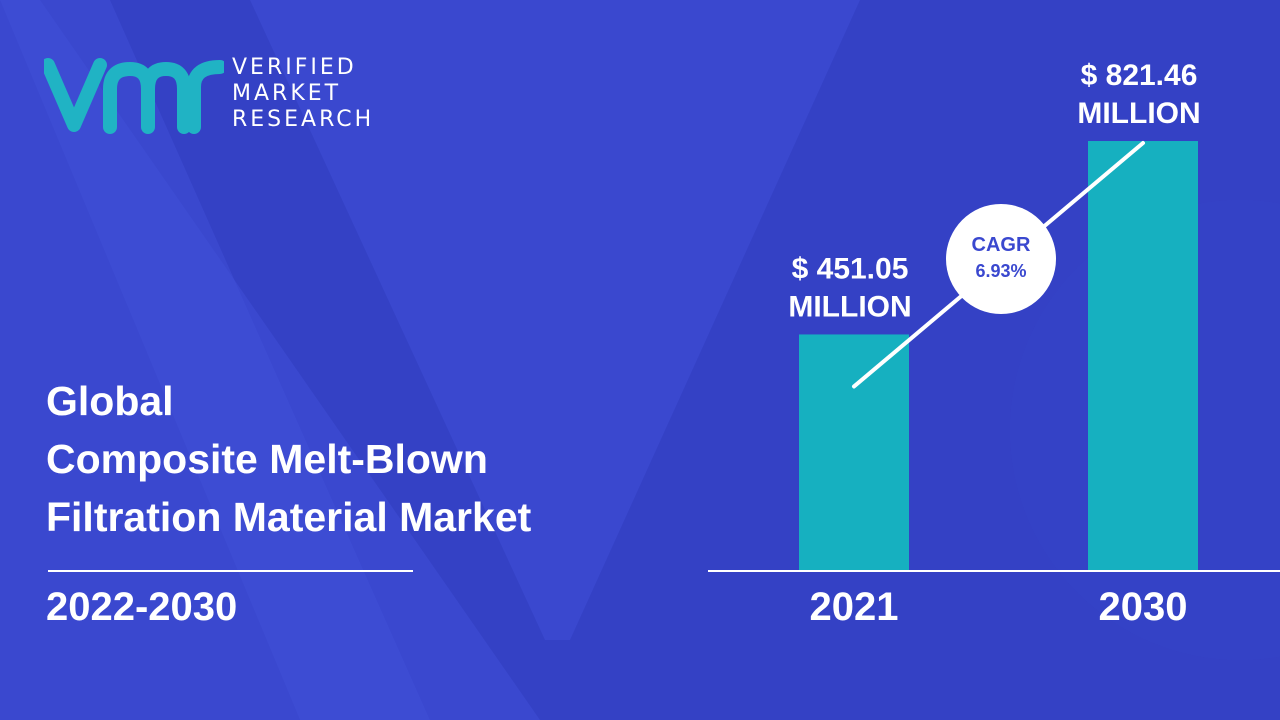 The image size is (1280, 720). What do you see at coordinates (230, 571) in the screenshot?
I see `title-divider` at bounding box center [230, 571].